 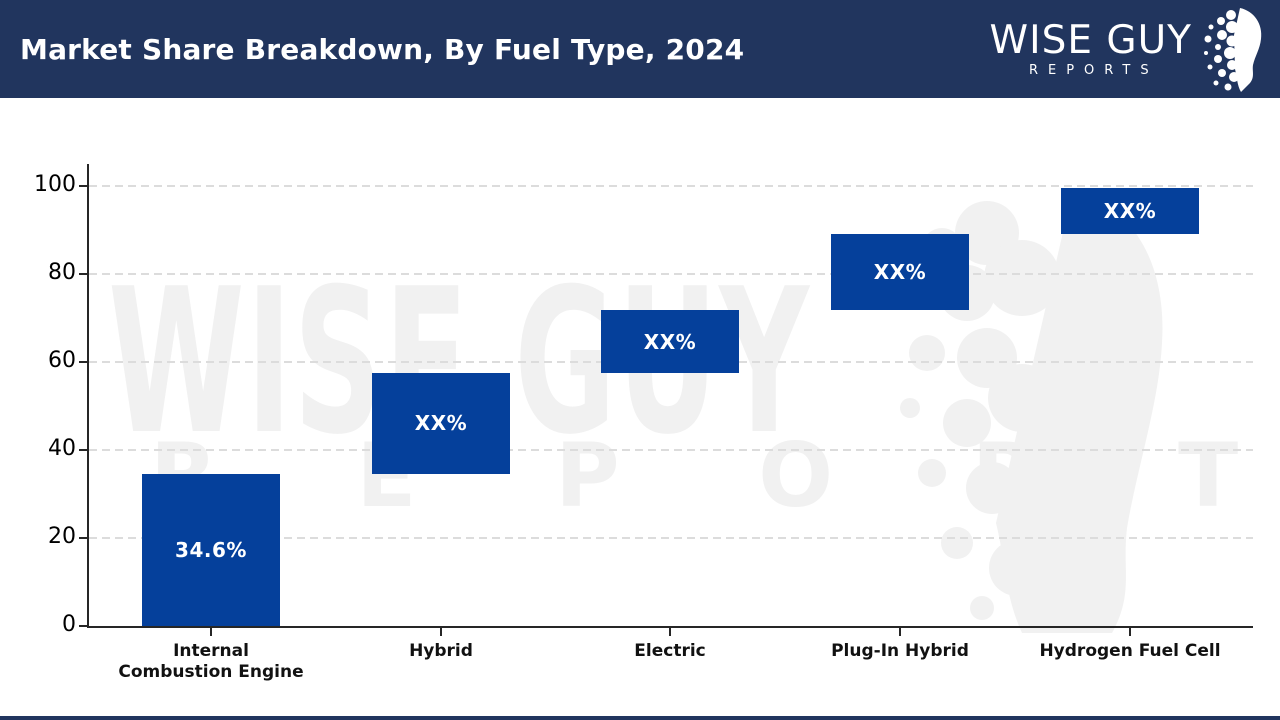 I want to click on brand-logo: WISE GUY REPORTS, so click(x=1128, y=49).